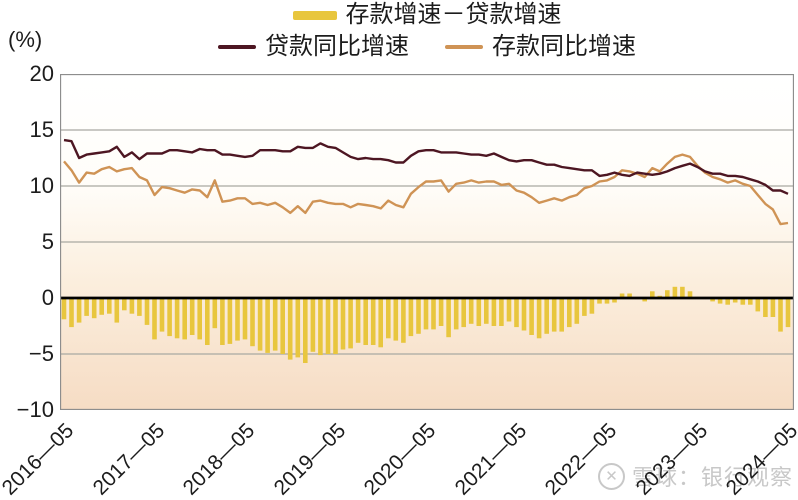  I want to click on x-tick-label: 2017—05, so click(128, 459).